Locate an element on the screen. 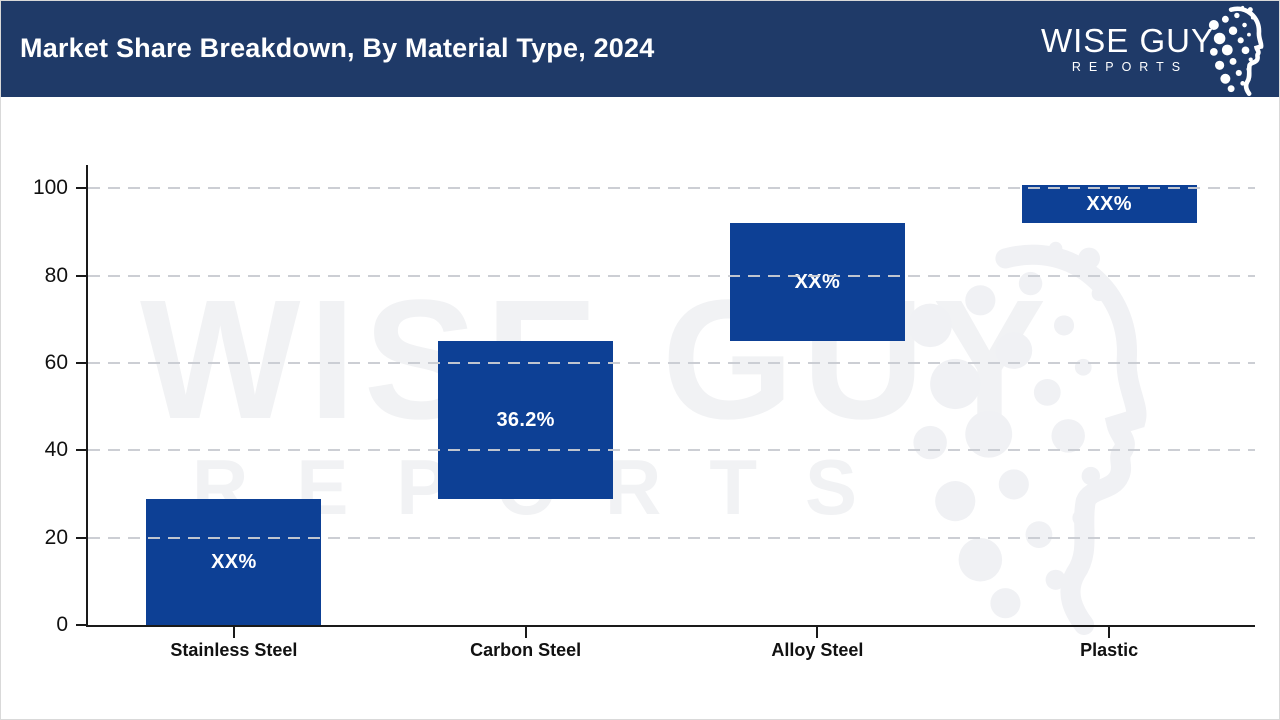  brand-logo: WISE GUY REPORTS is located at coordinates (1155, 48).